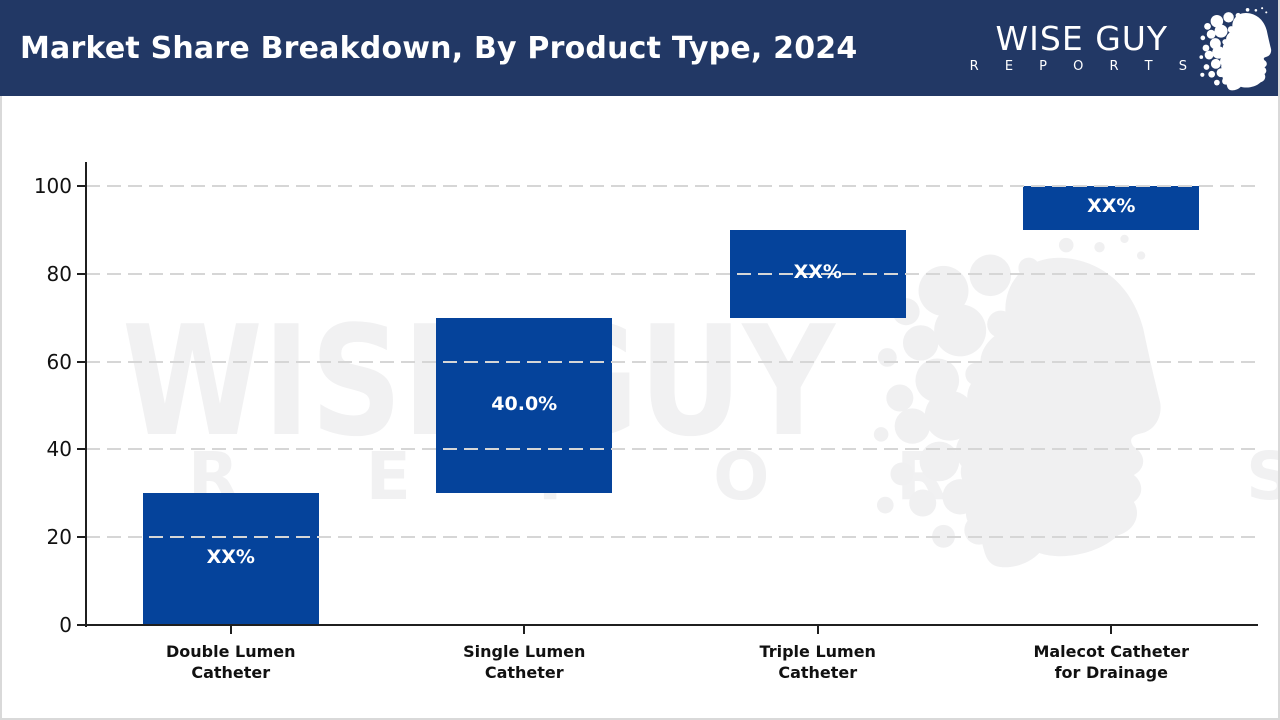  I want to click on y-tick-label: 60, so click(59, 361).